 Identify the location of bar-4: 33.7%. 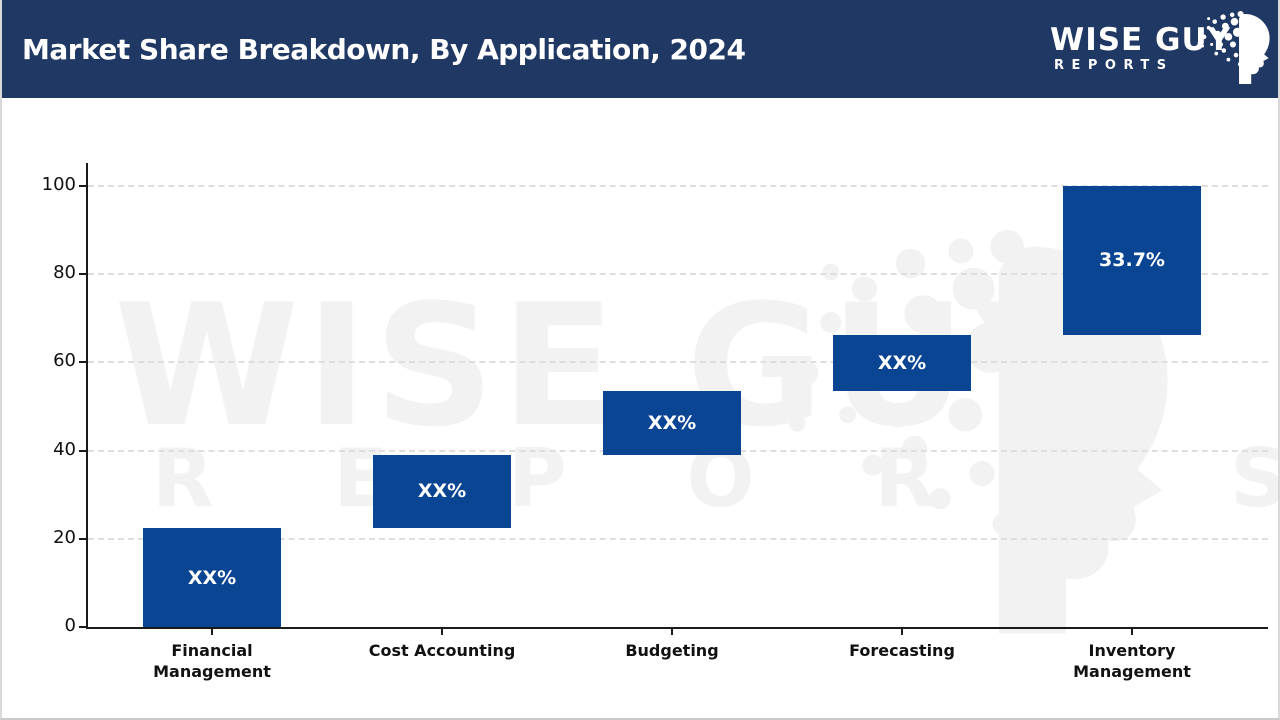
(1132, 260).